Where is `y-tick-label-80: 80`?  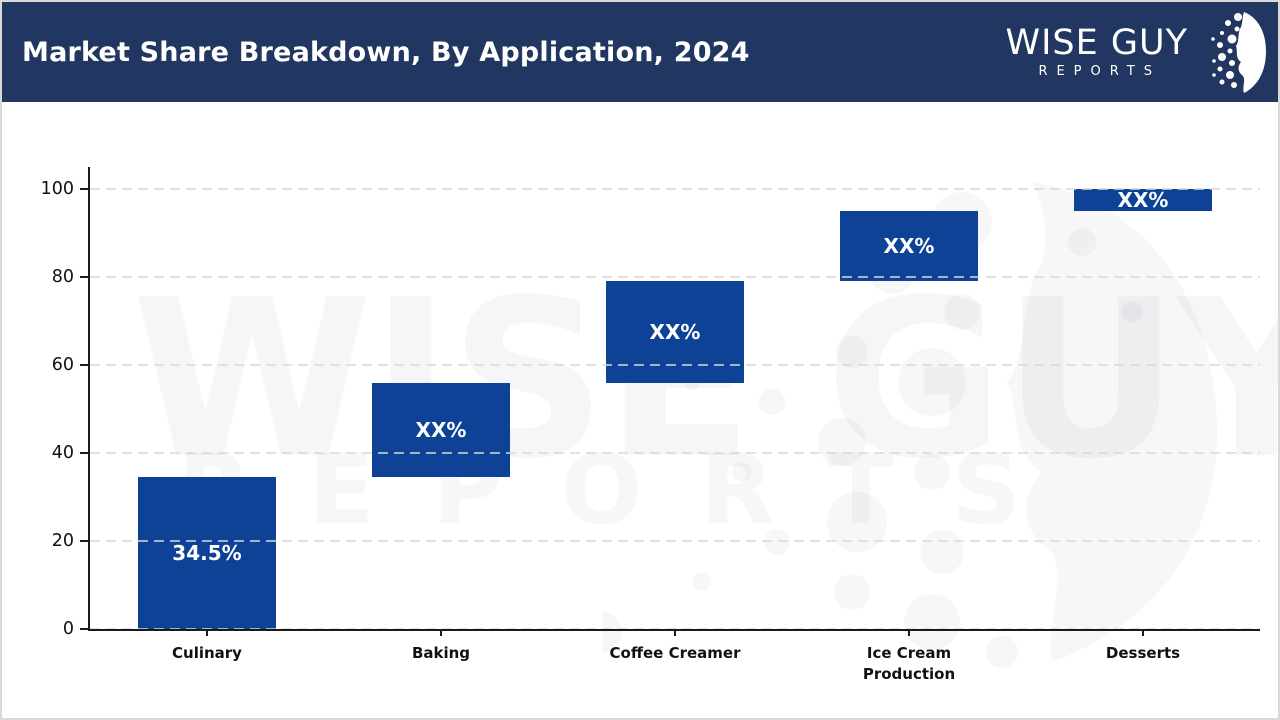
y-tick-label-80: 80 is located at coordinates (62, 277).